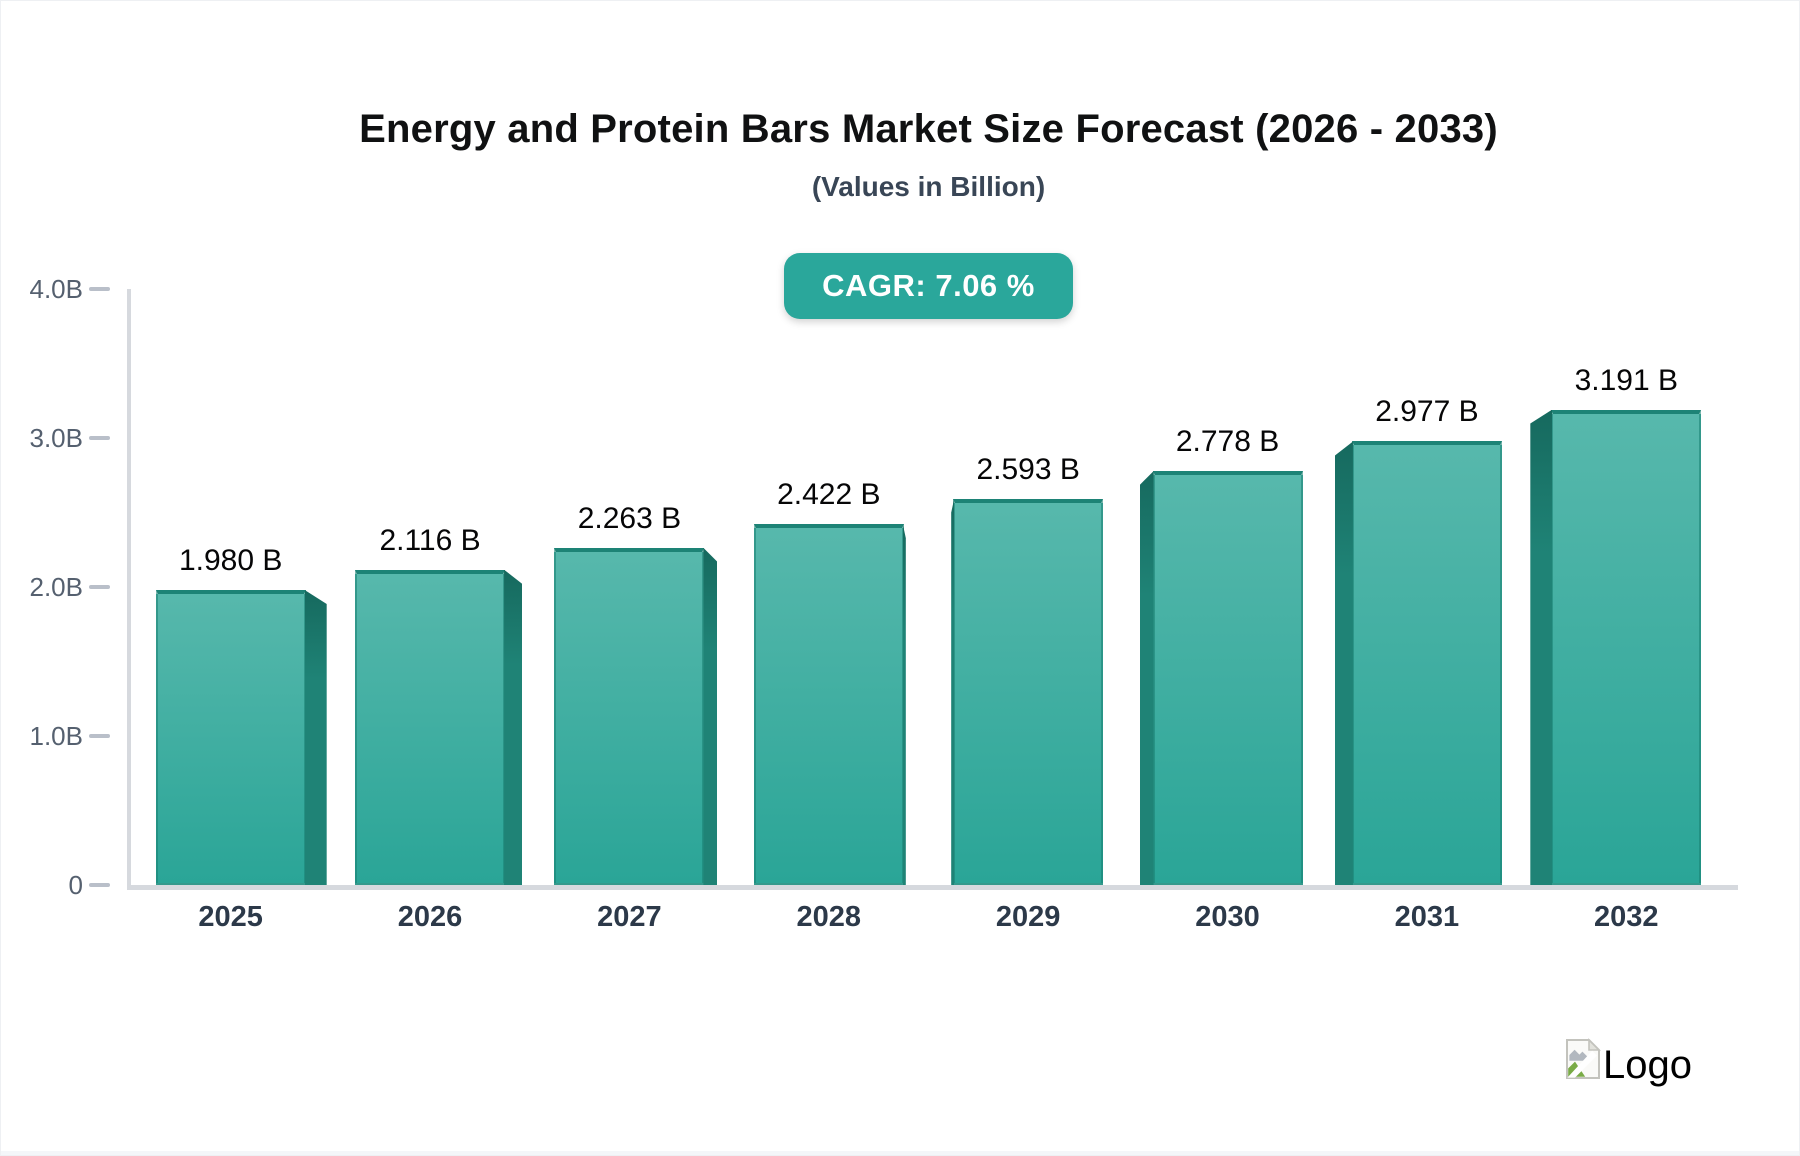  What do you see at coordinates (932, 887) in the screenshot?
I see `x-axis-line` at bounding box center [932, 887].